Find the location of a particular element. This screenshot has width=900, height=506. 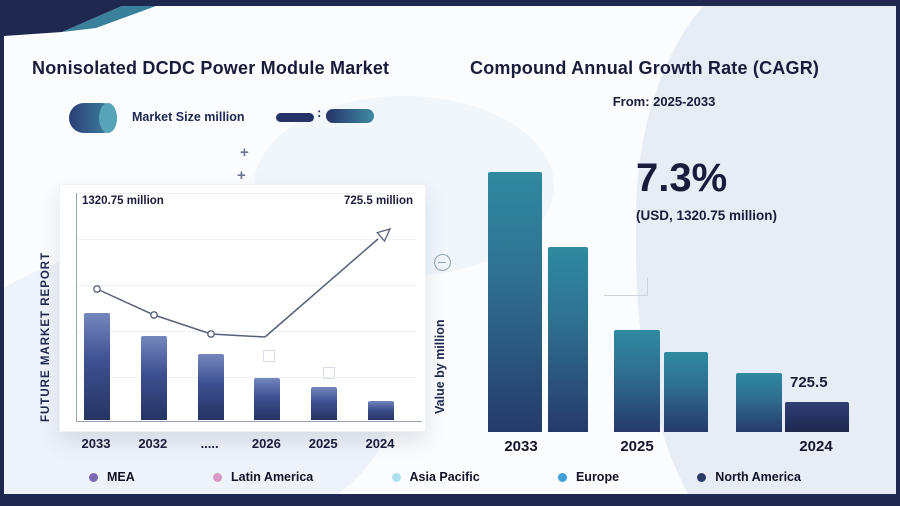

right-chart-title: Compound Annual Growth Rate (CAGR) is located at coordinates (645, 68).